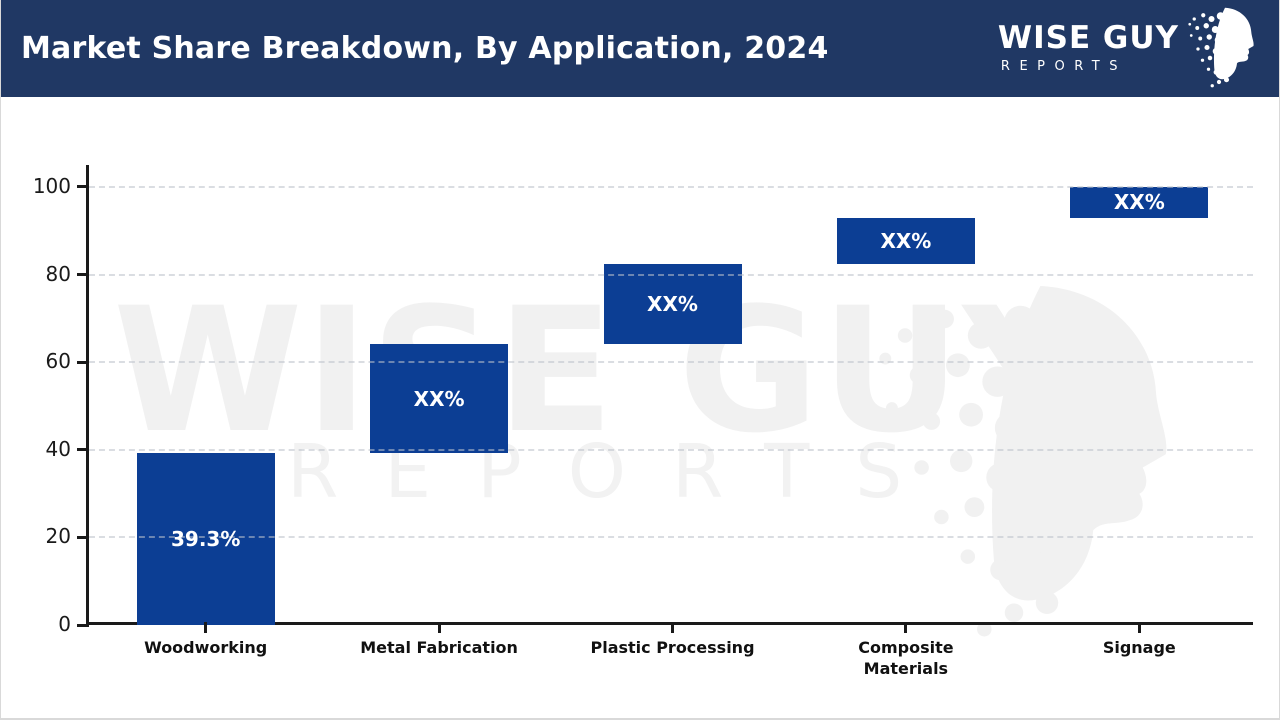  What do you see at coordinates (51, 185) in the screenshot?
I see `y-axis-tick-label: 100` at bounding box center [51, 185].